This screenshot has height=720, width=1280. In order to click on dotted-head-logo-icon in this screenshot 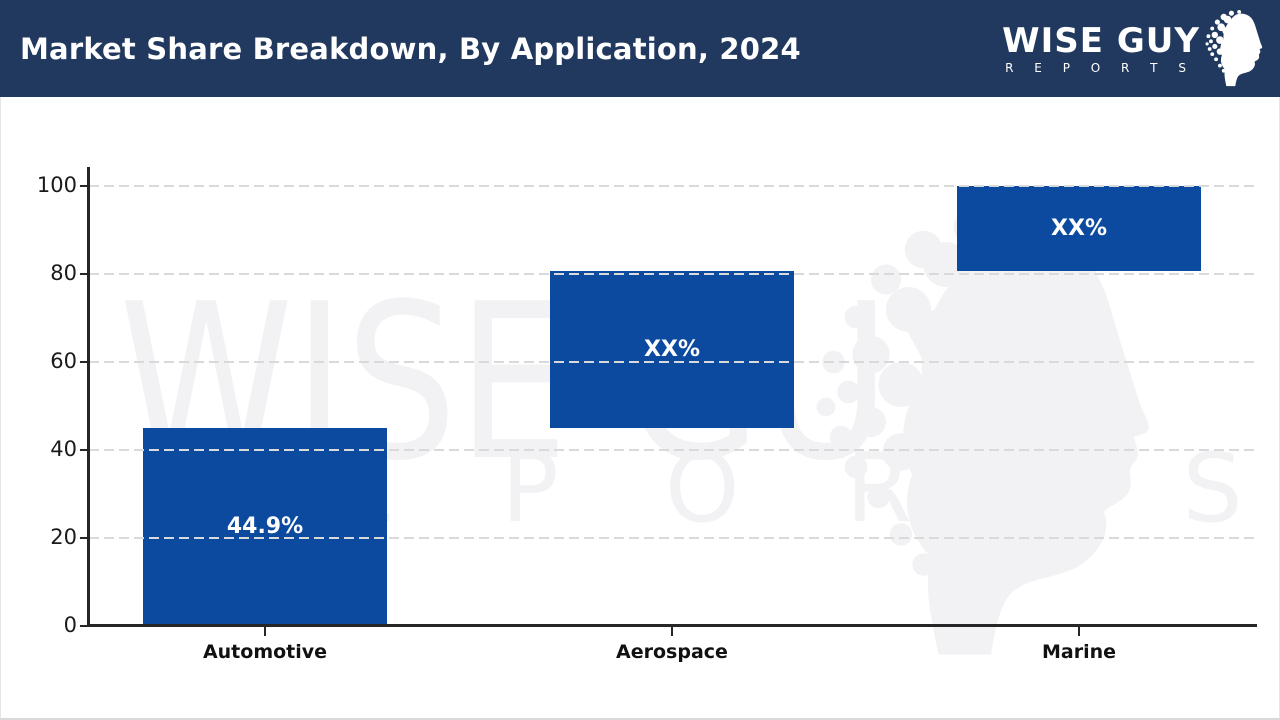, I will do `click(1234, 49)`.